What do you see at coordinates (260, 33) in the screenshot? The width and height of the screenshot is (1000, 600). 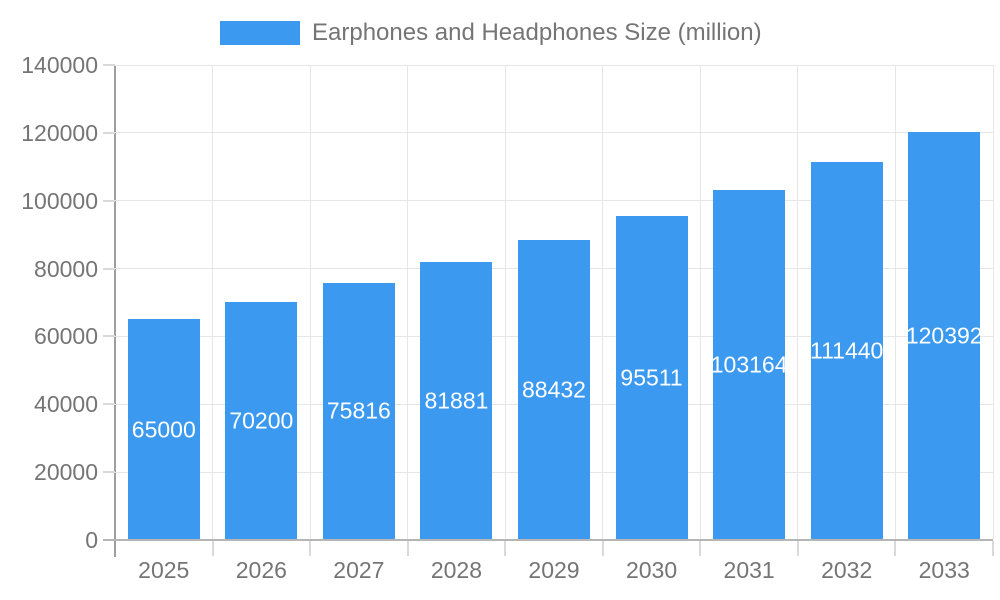 I see `legend-swatch-icon` at bounding box center [260, 33].